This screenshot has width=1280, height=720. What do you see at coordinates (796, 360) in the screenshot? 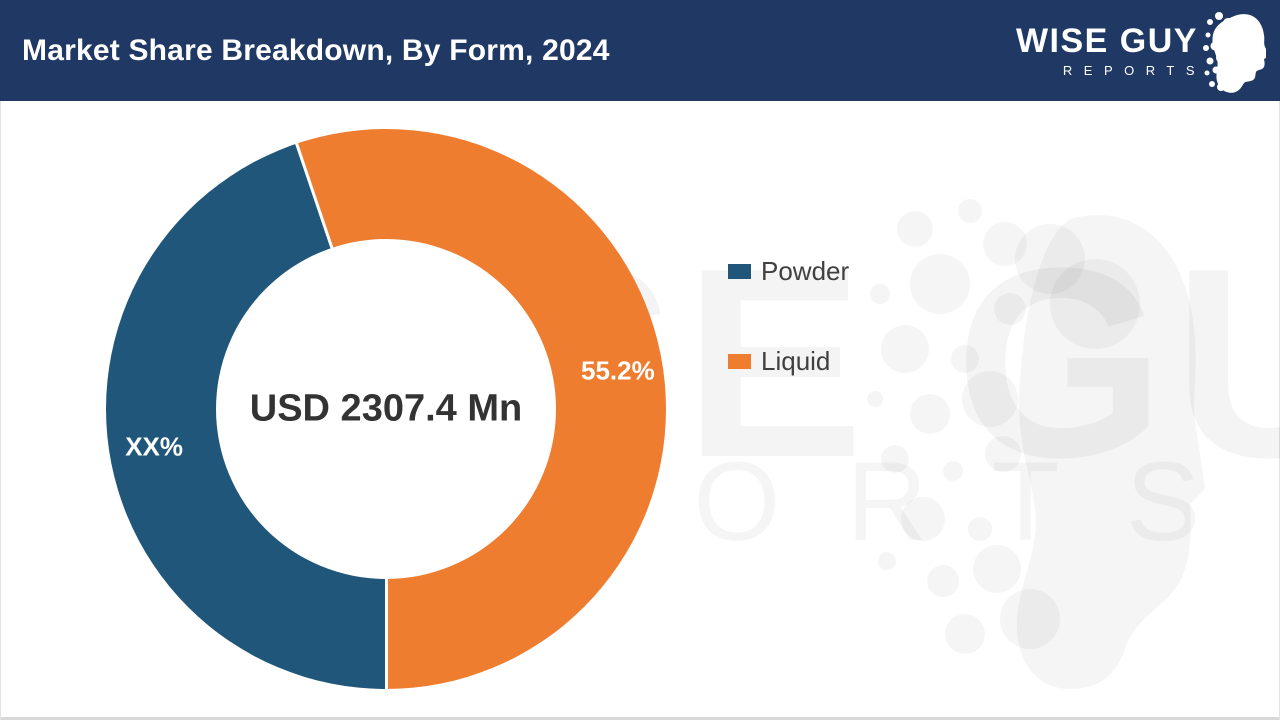
I see `legend-label: Liquid` at bounding box center [796, 360].